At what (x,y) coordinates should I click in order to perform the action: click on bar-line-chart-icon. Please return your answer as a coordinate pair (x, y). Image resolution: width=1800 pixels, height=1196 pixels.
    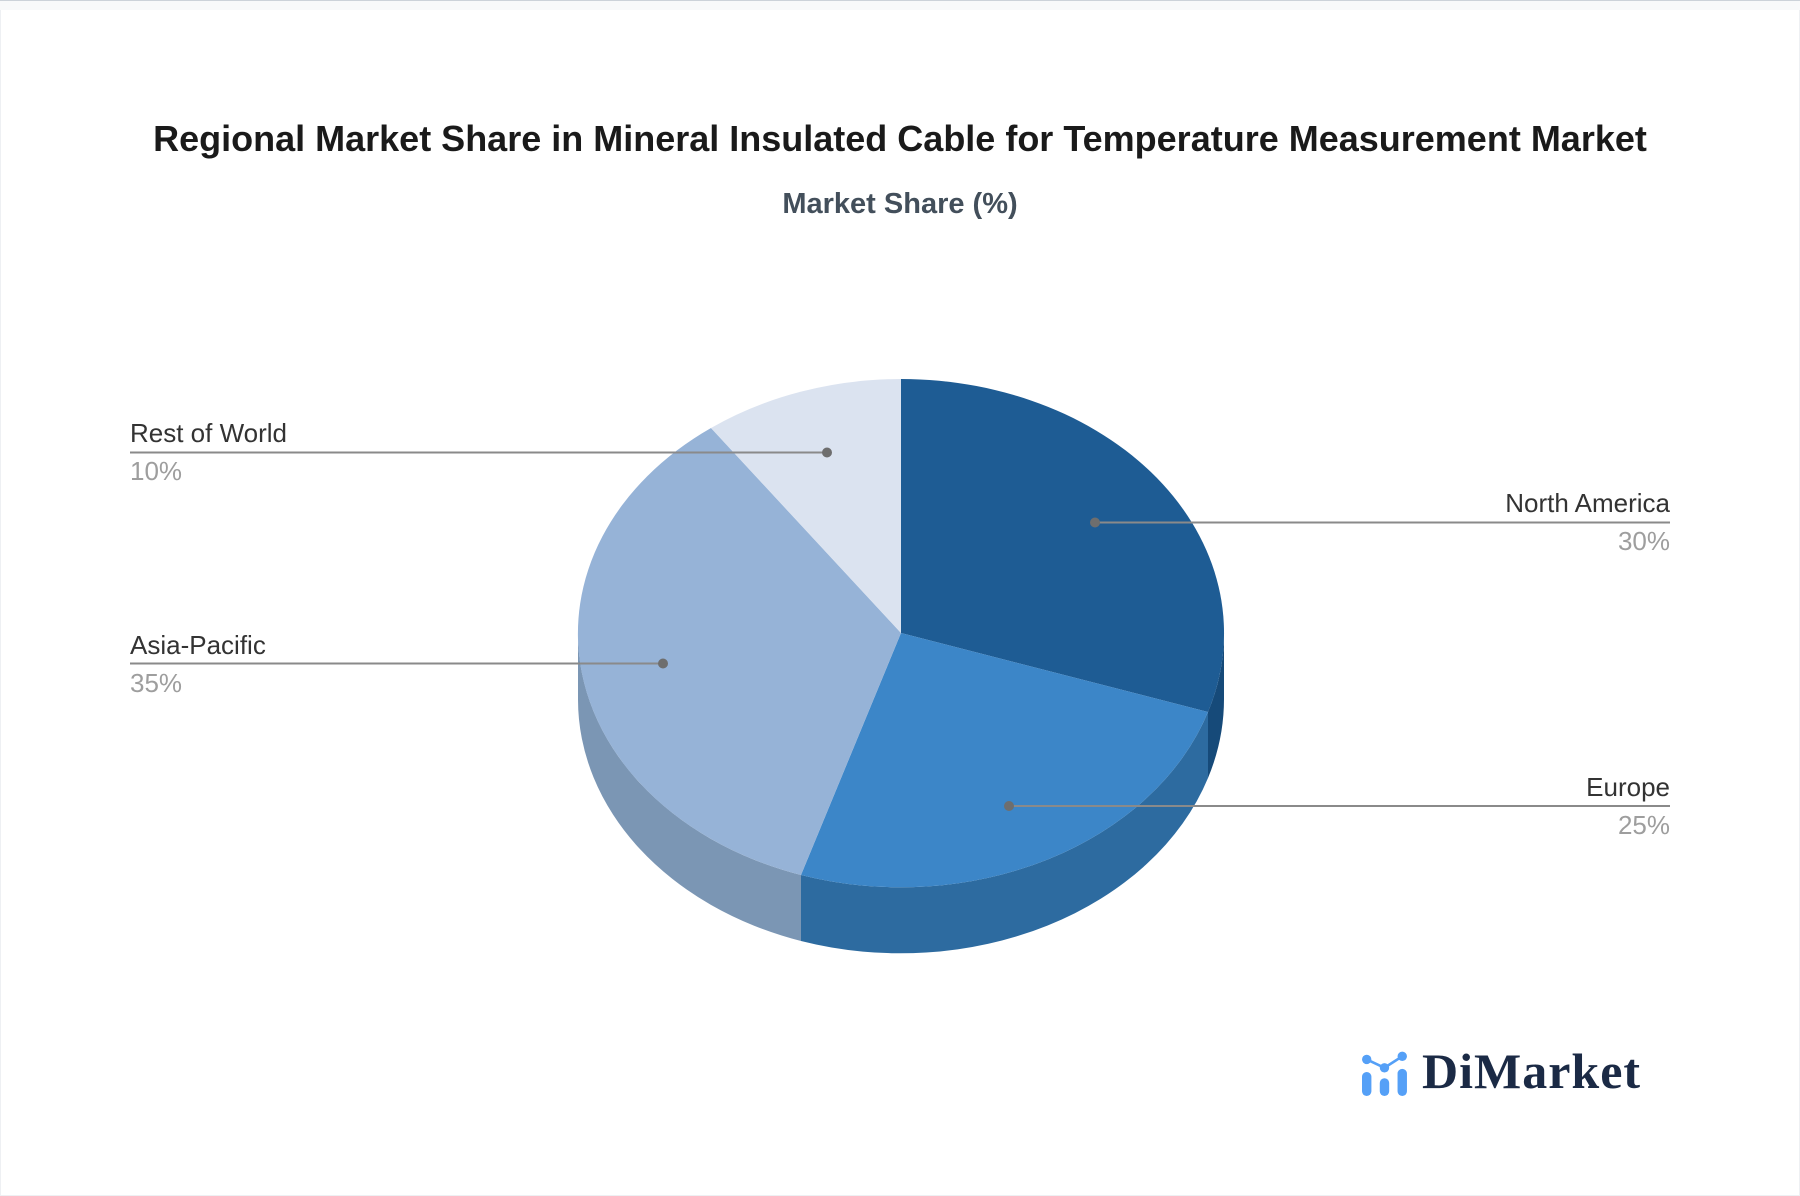
    Looking at the image, I should click on (1384, 1073).